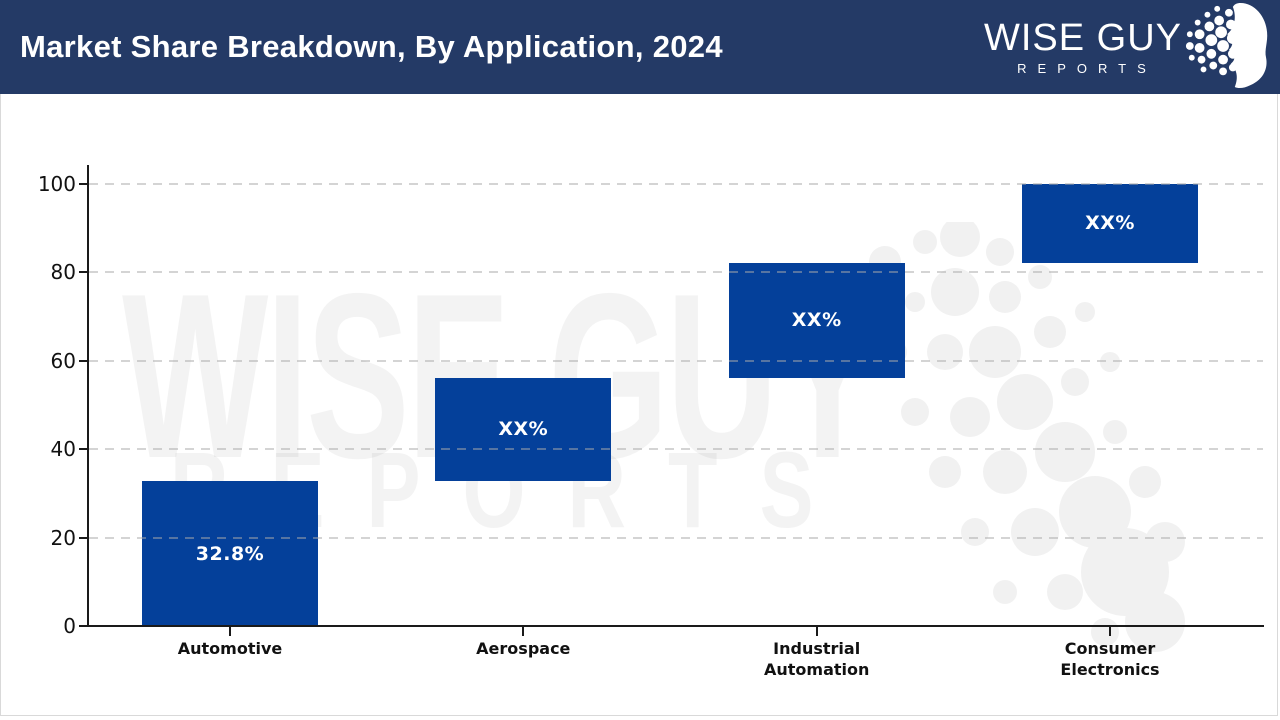 This screenshot has width=1280, height=720. I want to click on y-axis-tick-label: 80, so click(63, 272).